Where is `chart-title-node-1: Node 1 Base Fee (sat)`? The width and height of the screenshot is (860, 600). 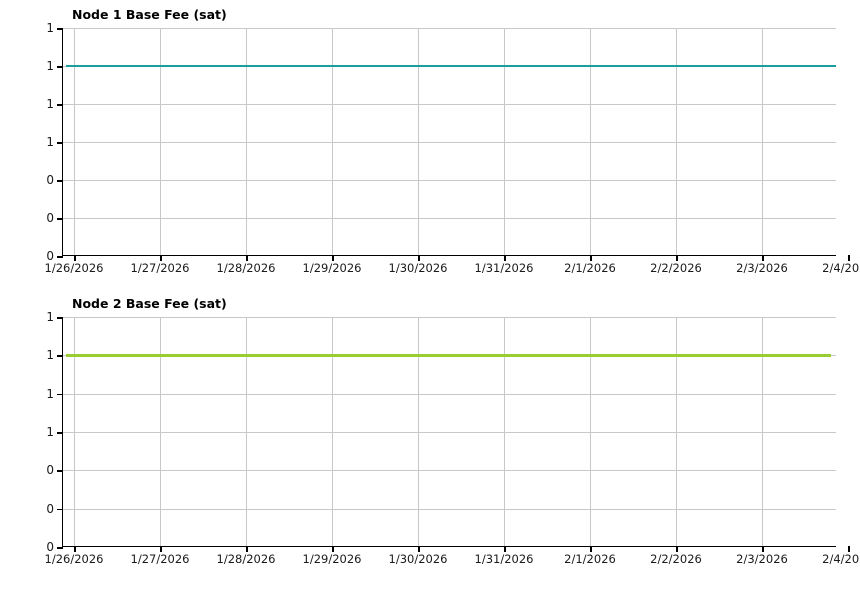
chart-title-node-1: Node 1 Base Fee (sat) is located at coordinates (149, 14).